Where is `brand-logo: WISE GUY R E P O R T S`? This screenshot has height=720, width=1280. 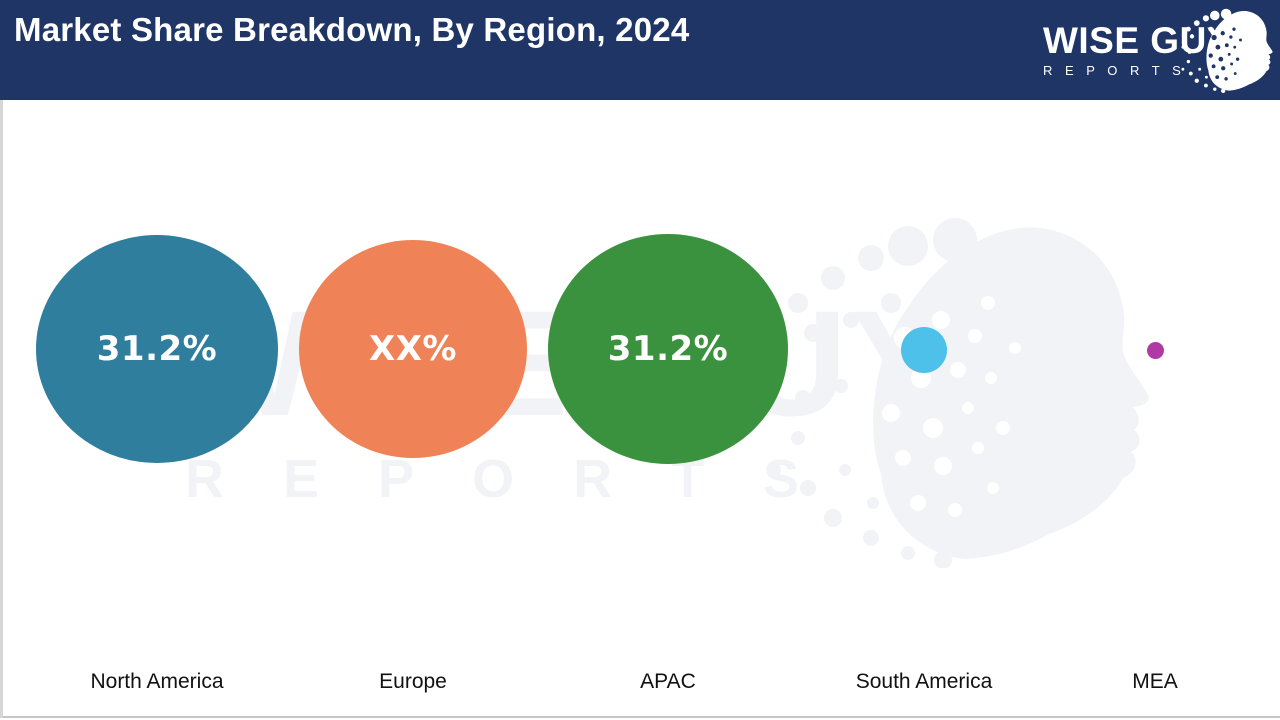
brand-logo: WISE GUY R E P O R T S is located at coordinates (1159, 50).